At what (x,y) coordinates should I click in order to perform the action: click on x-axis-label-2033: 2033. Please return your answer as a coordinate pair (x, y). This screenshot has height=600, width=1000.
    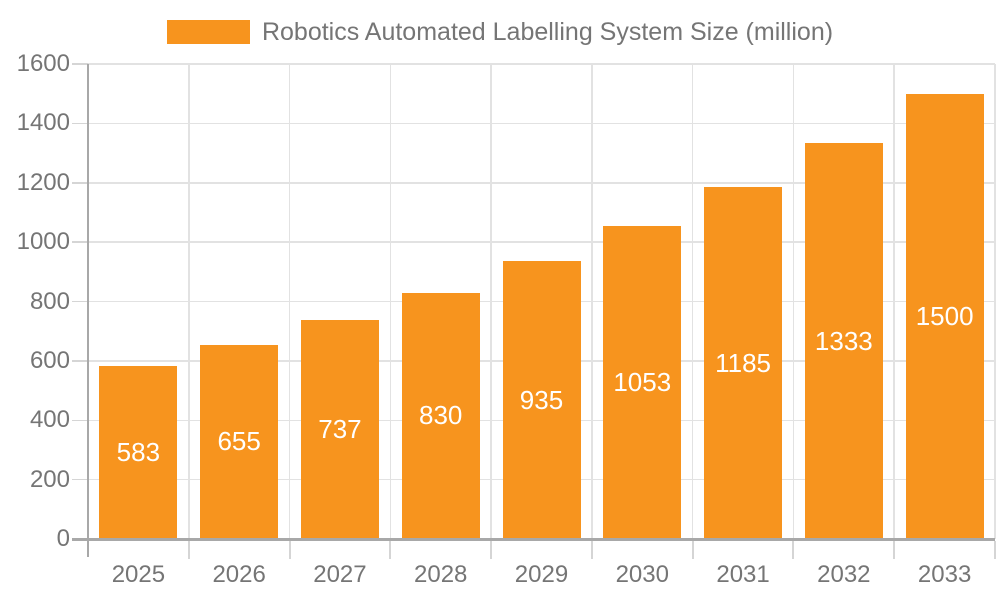
    Looking at the image, I should click on (944, 574).